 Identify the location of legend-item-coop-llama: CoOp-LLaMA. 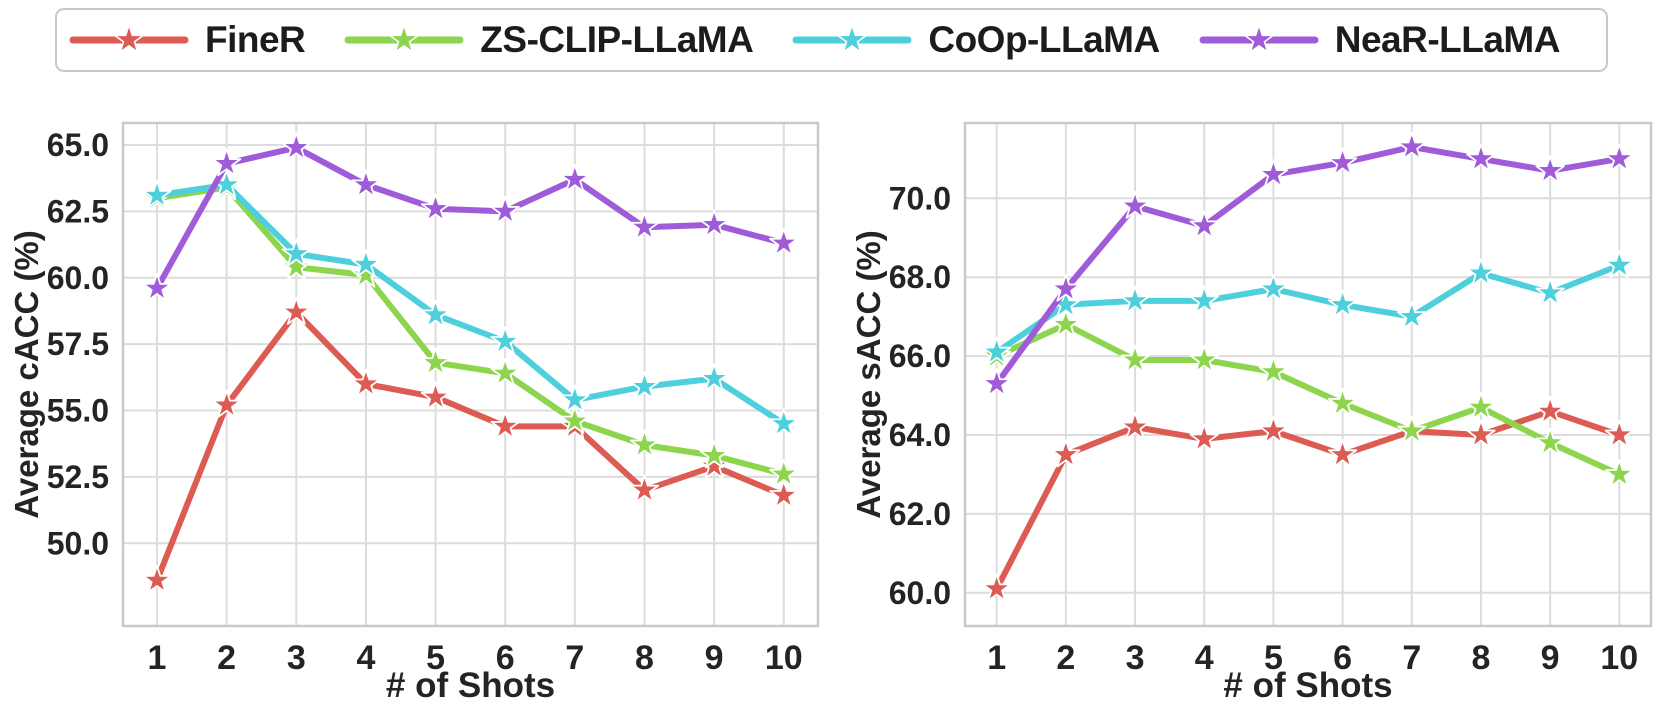
(976, 40).